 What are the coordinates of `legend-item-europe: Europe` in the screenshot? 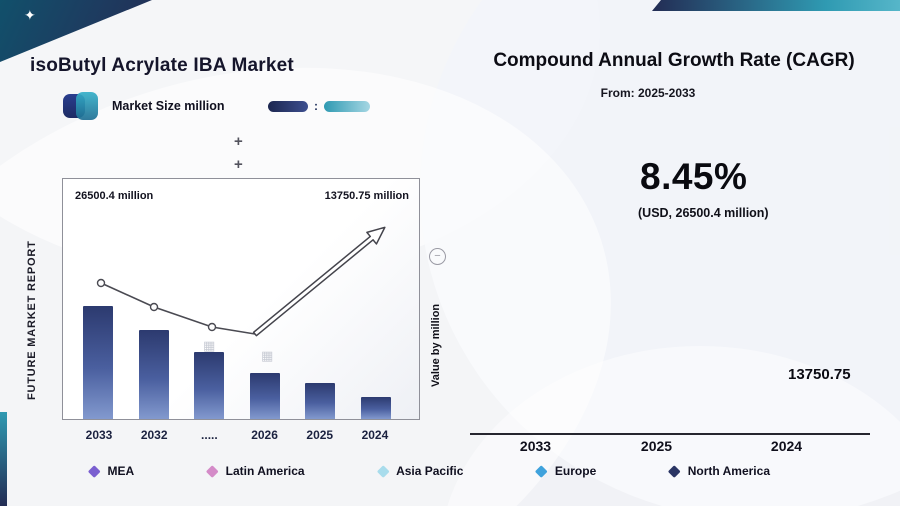 It's located at (566, 471).